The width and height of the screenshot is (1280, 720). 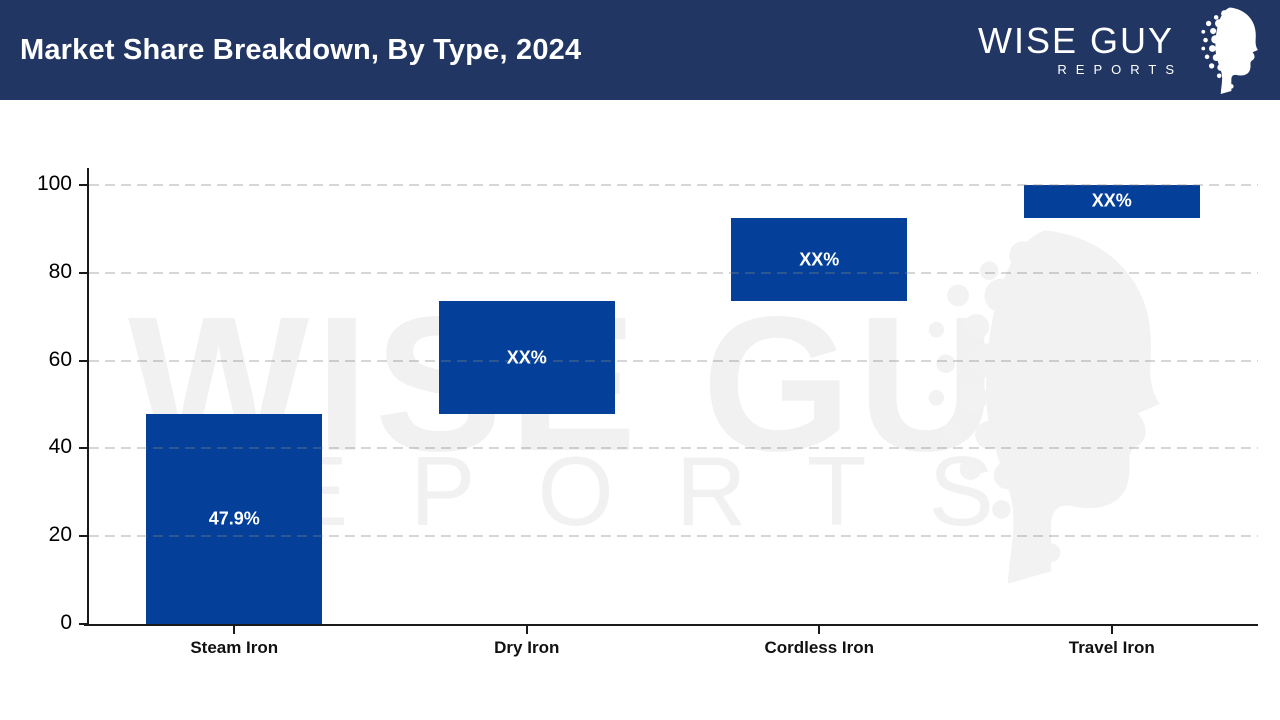 I want to click on bar-cordless-iron, so click(x=819, y=259).